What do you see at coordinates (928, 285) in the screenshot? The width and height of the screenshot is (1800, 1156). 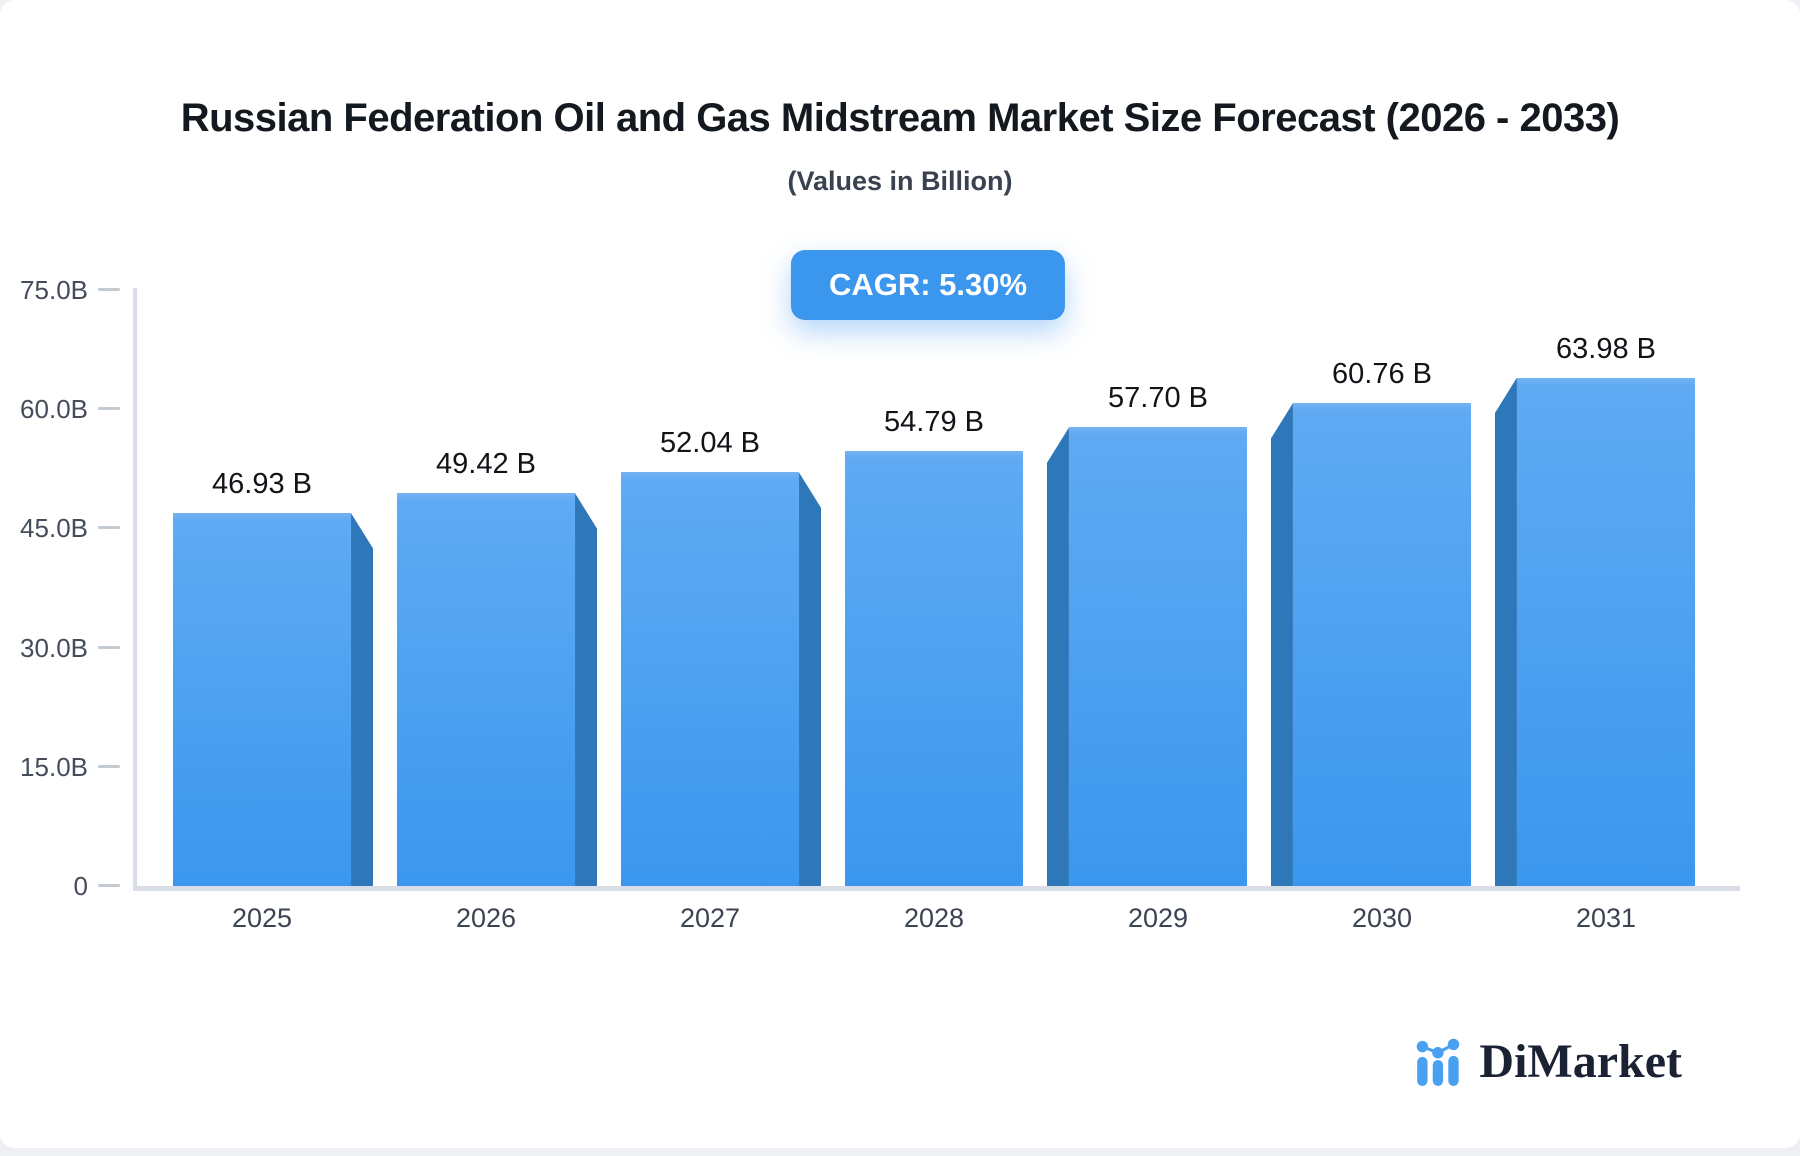 I see `cagr-badge: CAGR: 5.30%` at bounding box center [928, 285].